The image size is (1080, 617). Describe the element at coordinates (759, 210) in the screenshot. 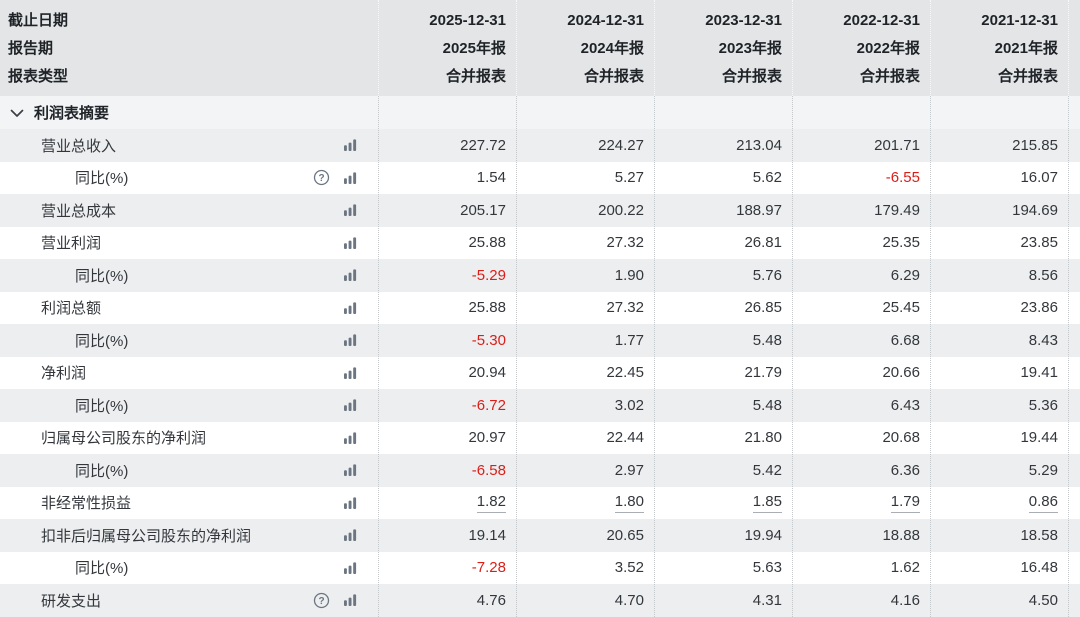

I see `value-text: 188.97` at that location.